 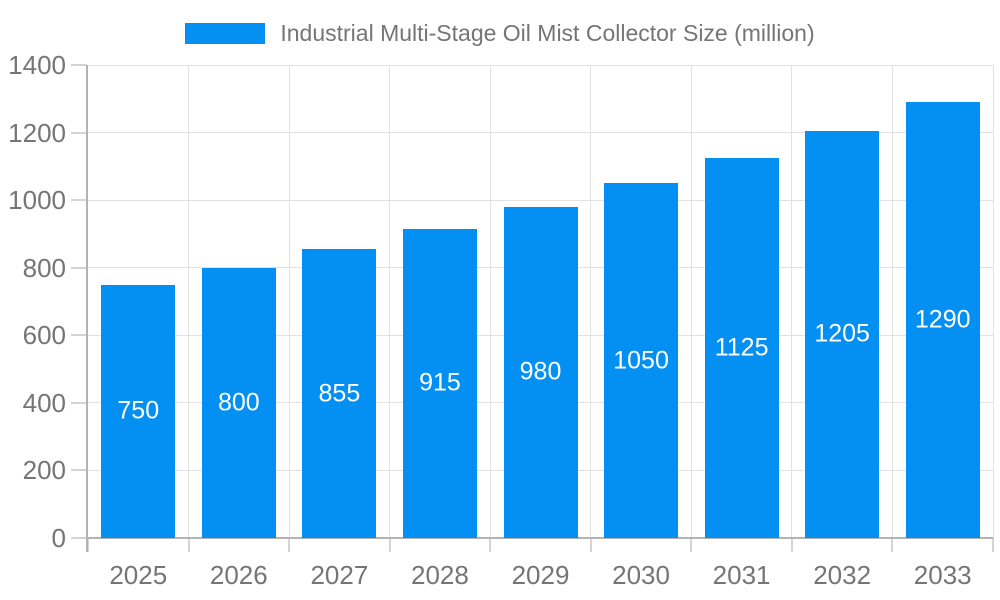 What do you see at coordinates (44, 402) in the screenshot?
I see `y-tick-label: 400` at bounding box center [44, 402].